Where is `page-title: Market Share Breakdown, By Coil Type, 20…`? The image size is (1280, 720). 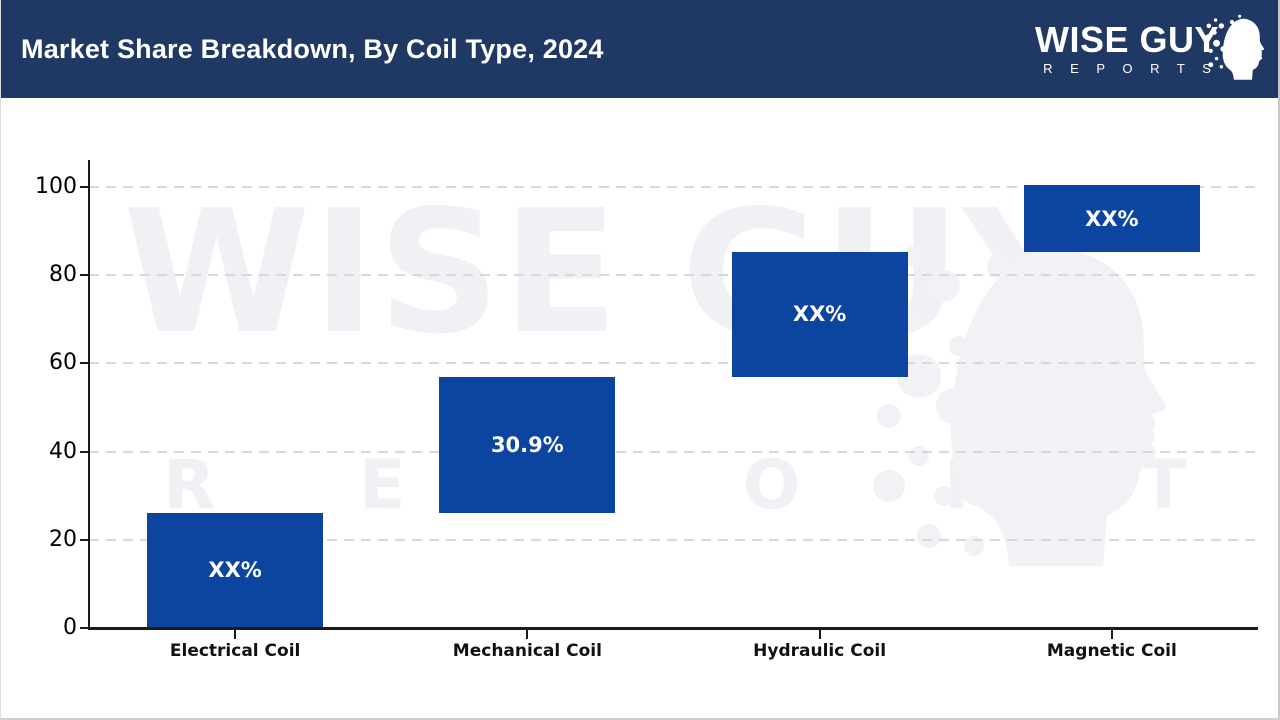
page-title: Market Share Breakdown, By Coil Type, 20… is located at coordinates (312, 48).